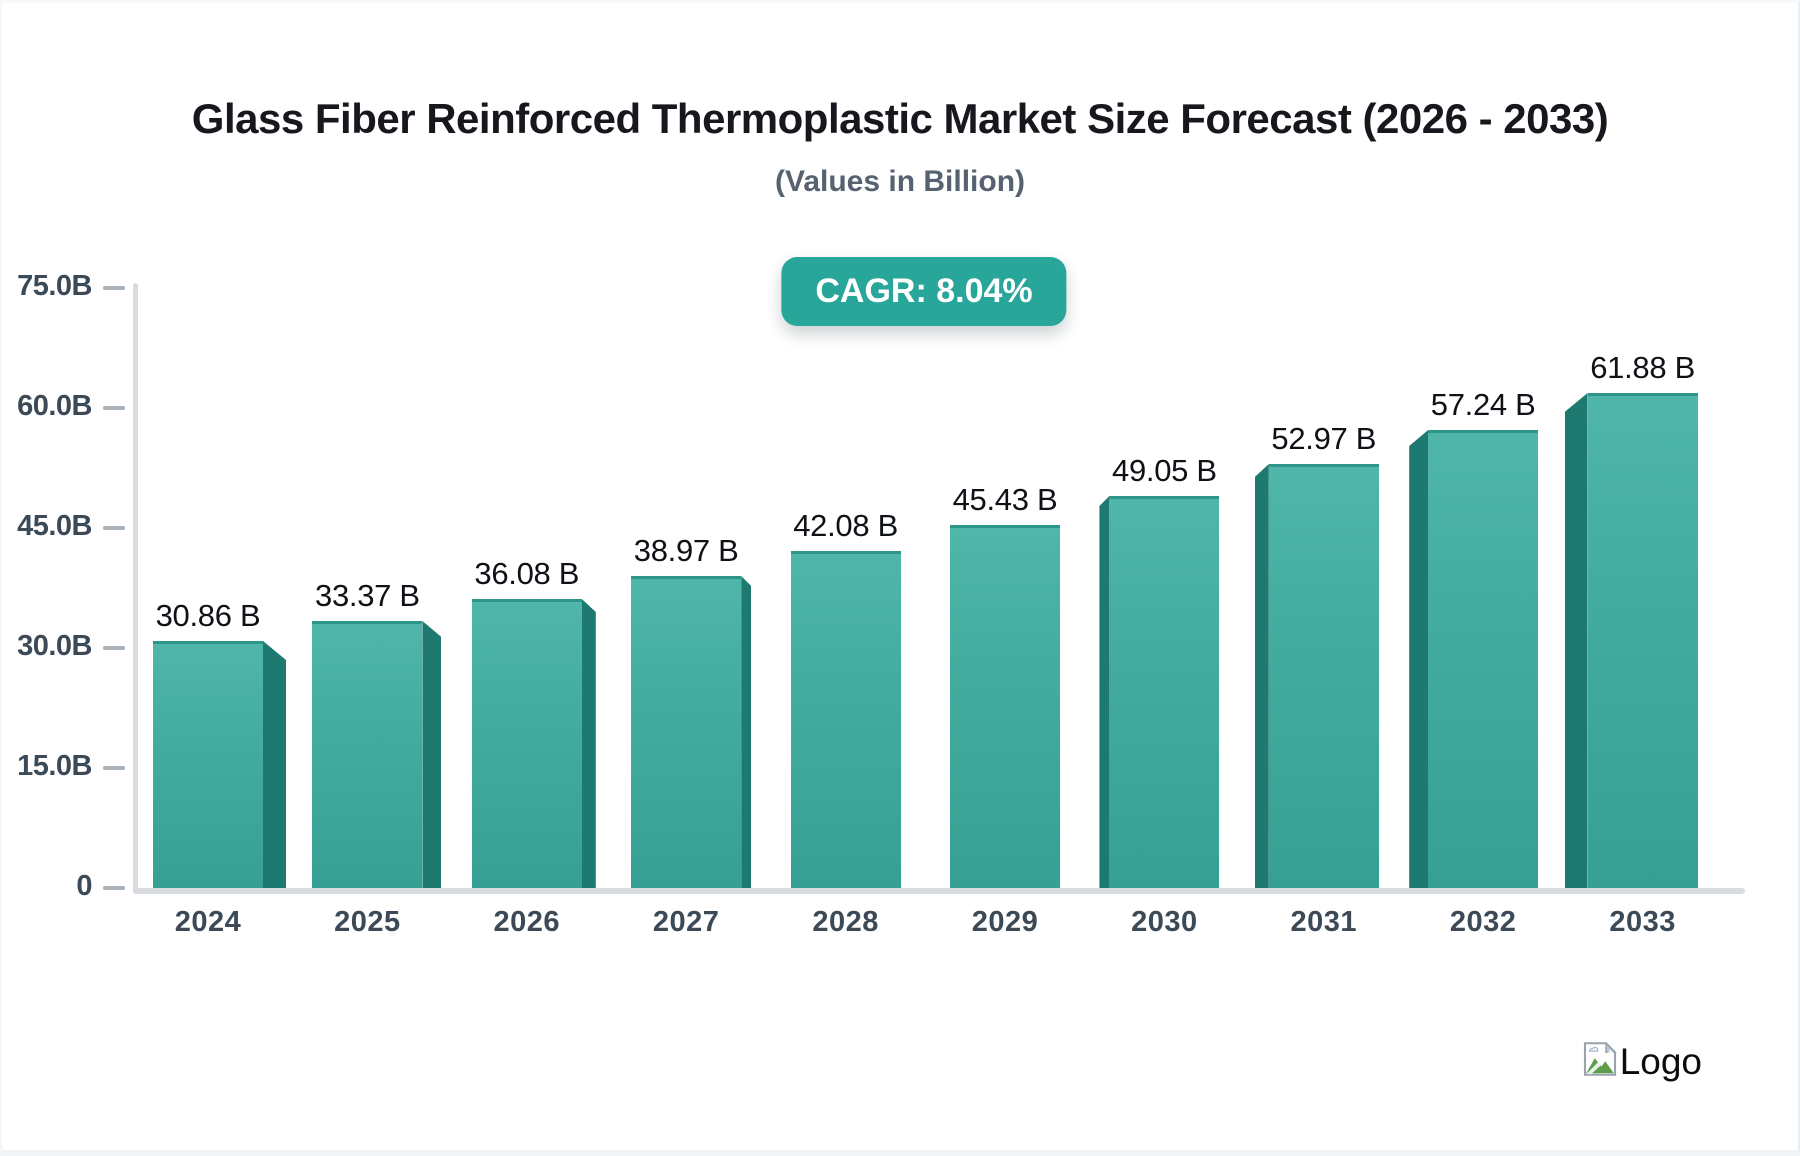 This screenshot has width=1800, height=1156. I want to click on bar-value-label: 57.24 B, so click(1483, 404).